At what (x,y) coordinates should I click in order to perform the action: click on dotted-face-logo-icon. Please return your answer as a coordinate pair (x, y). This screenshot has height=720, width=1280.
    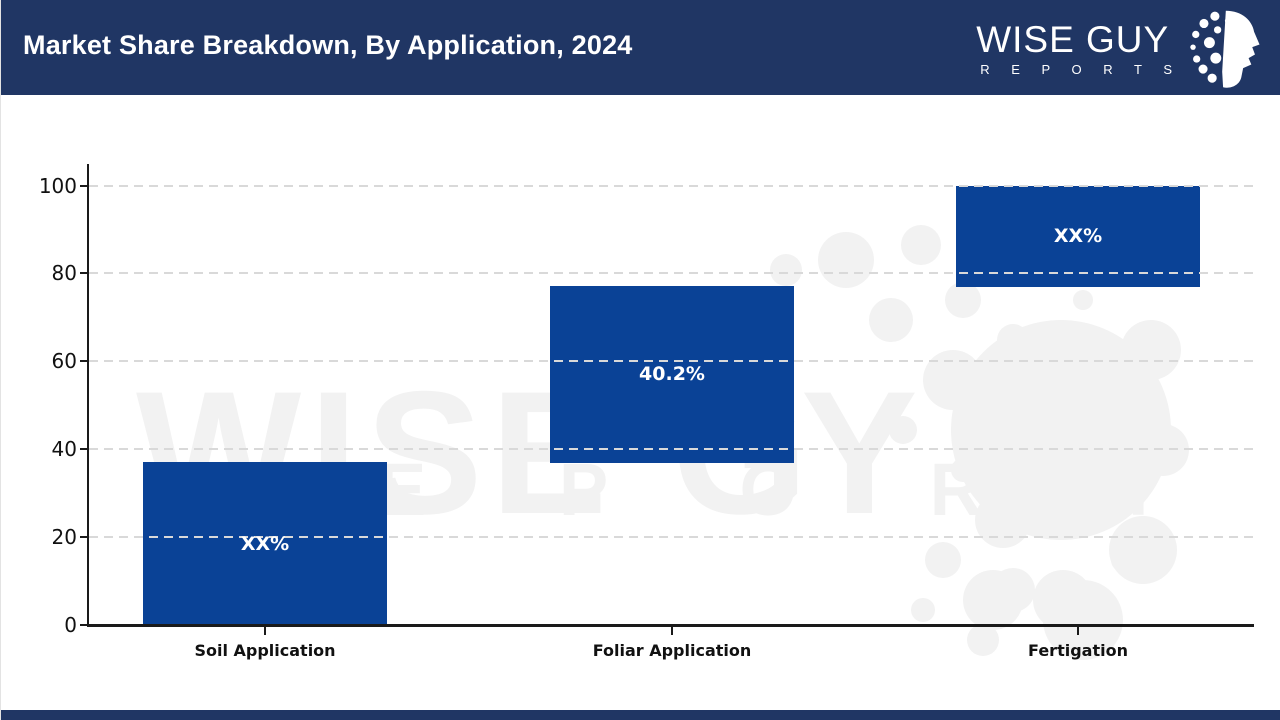
    Looking at the image, I should click on (1225, 49).